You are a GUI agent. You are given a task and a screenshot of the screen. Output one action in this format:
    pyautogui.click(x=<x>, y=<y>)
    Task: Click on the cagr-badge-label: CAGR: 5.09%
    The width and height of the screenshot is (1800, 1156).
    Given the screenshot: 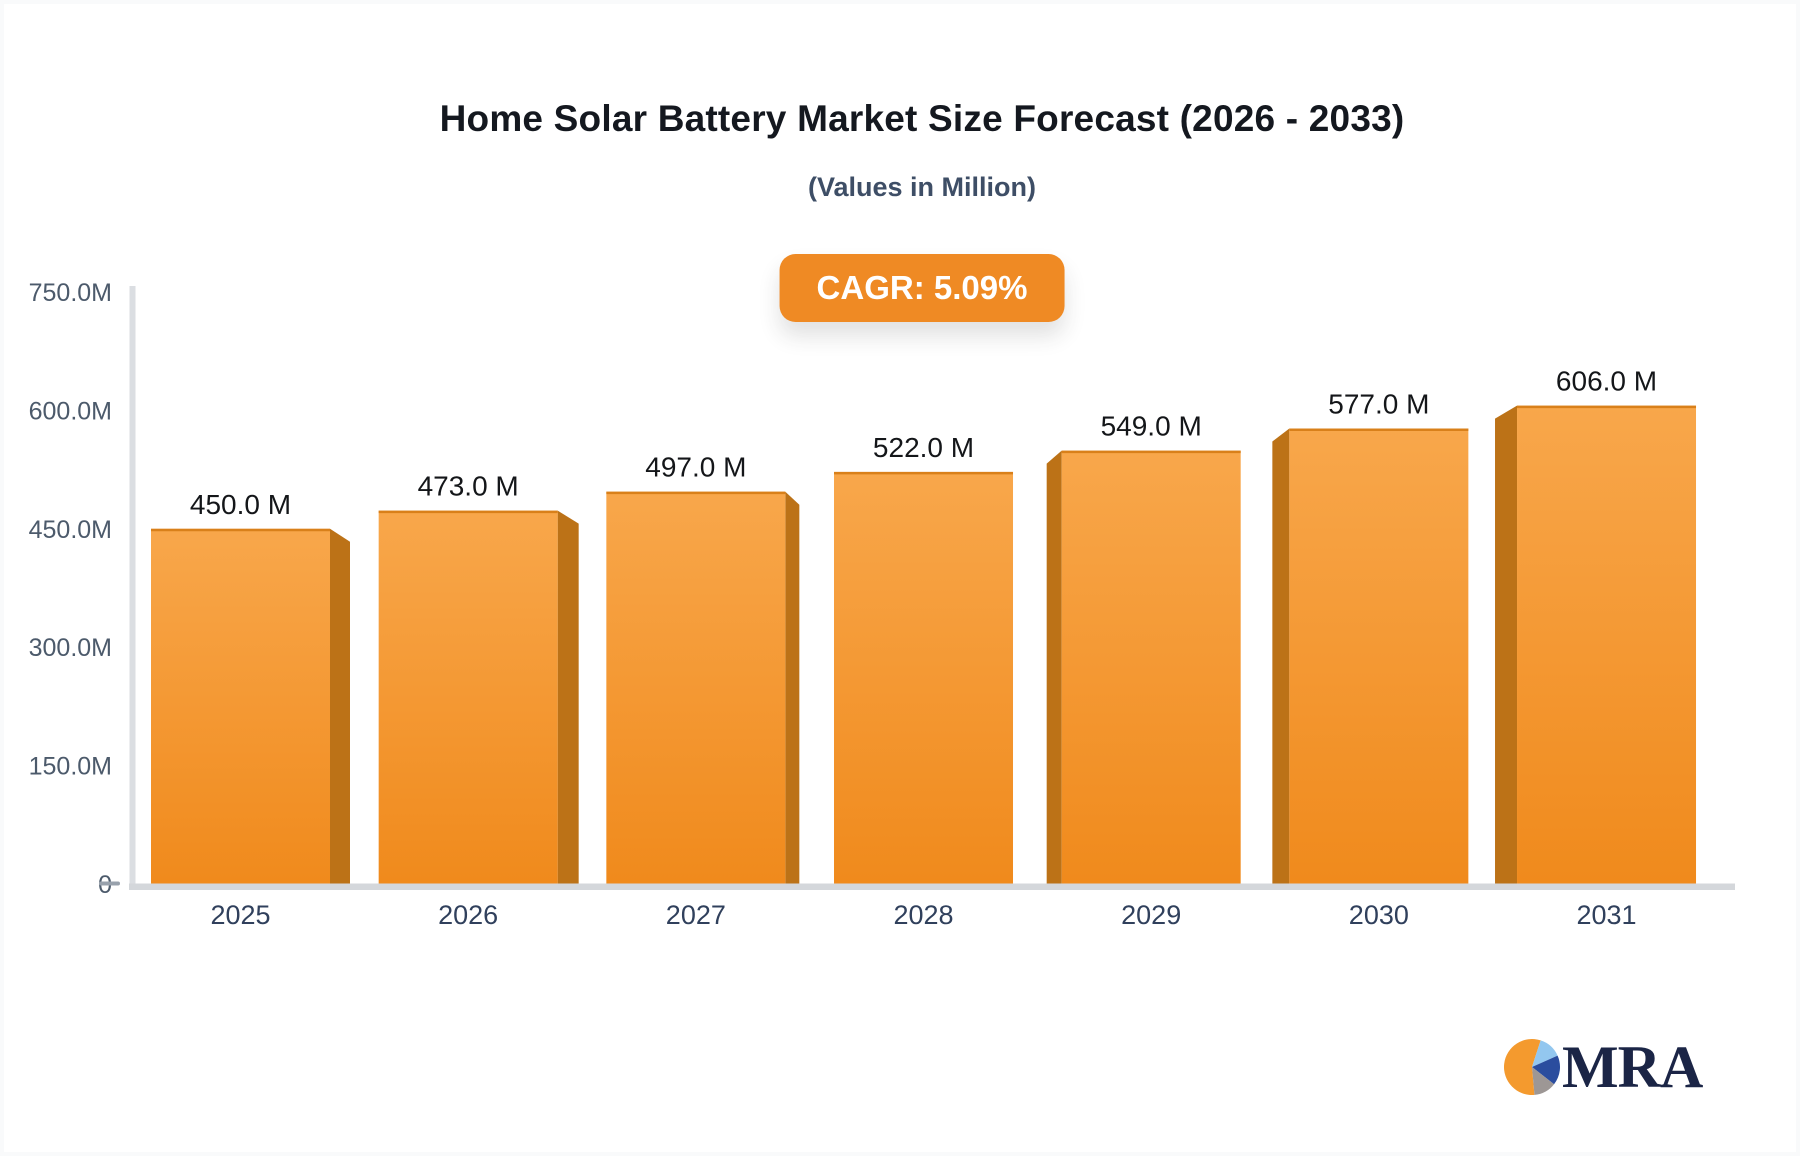 What is the action you would take?
    pyautogui.click(x=922, y=287)
    